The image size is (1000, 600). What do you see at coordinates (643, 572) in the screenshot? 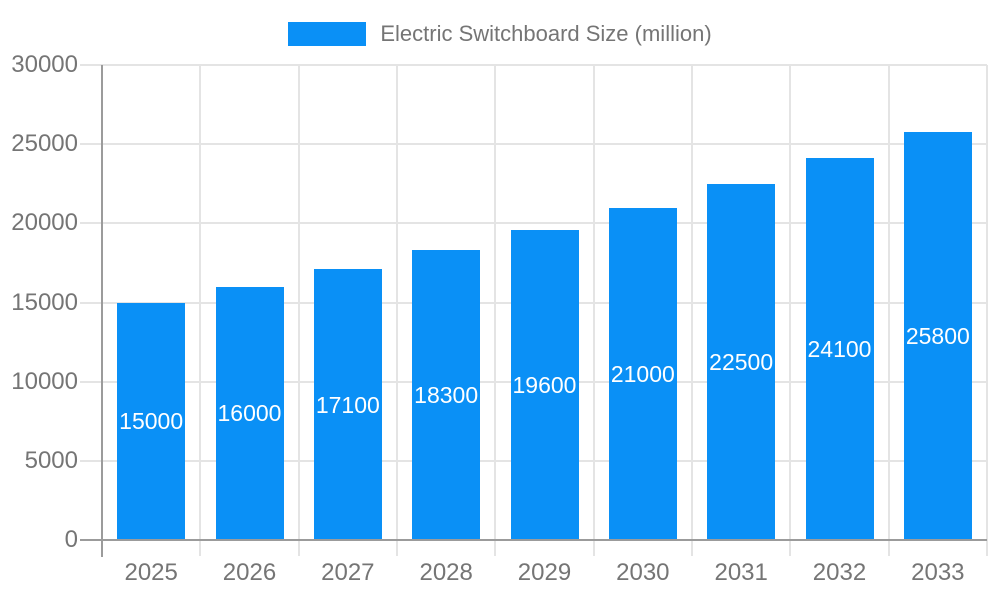
I see `x-axis-tick-label: 2030` at bounding box center [643, 572].